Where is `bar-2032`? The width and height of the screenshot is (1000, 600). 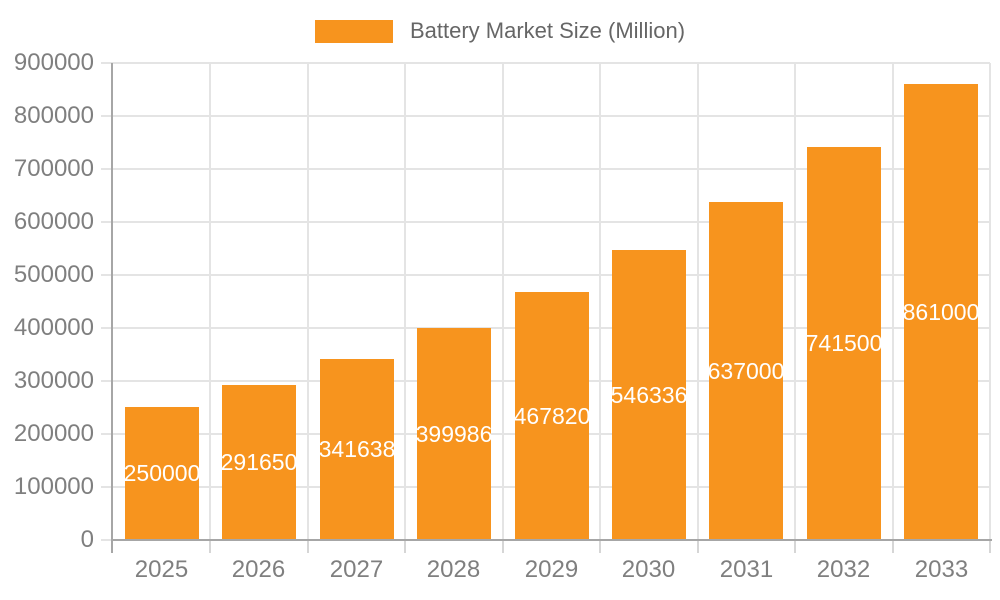
bar-2032 is located at coordinates (844, 343).